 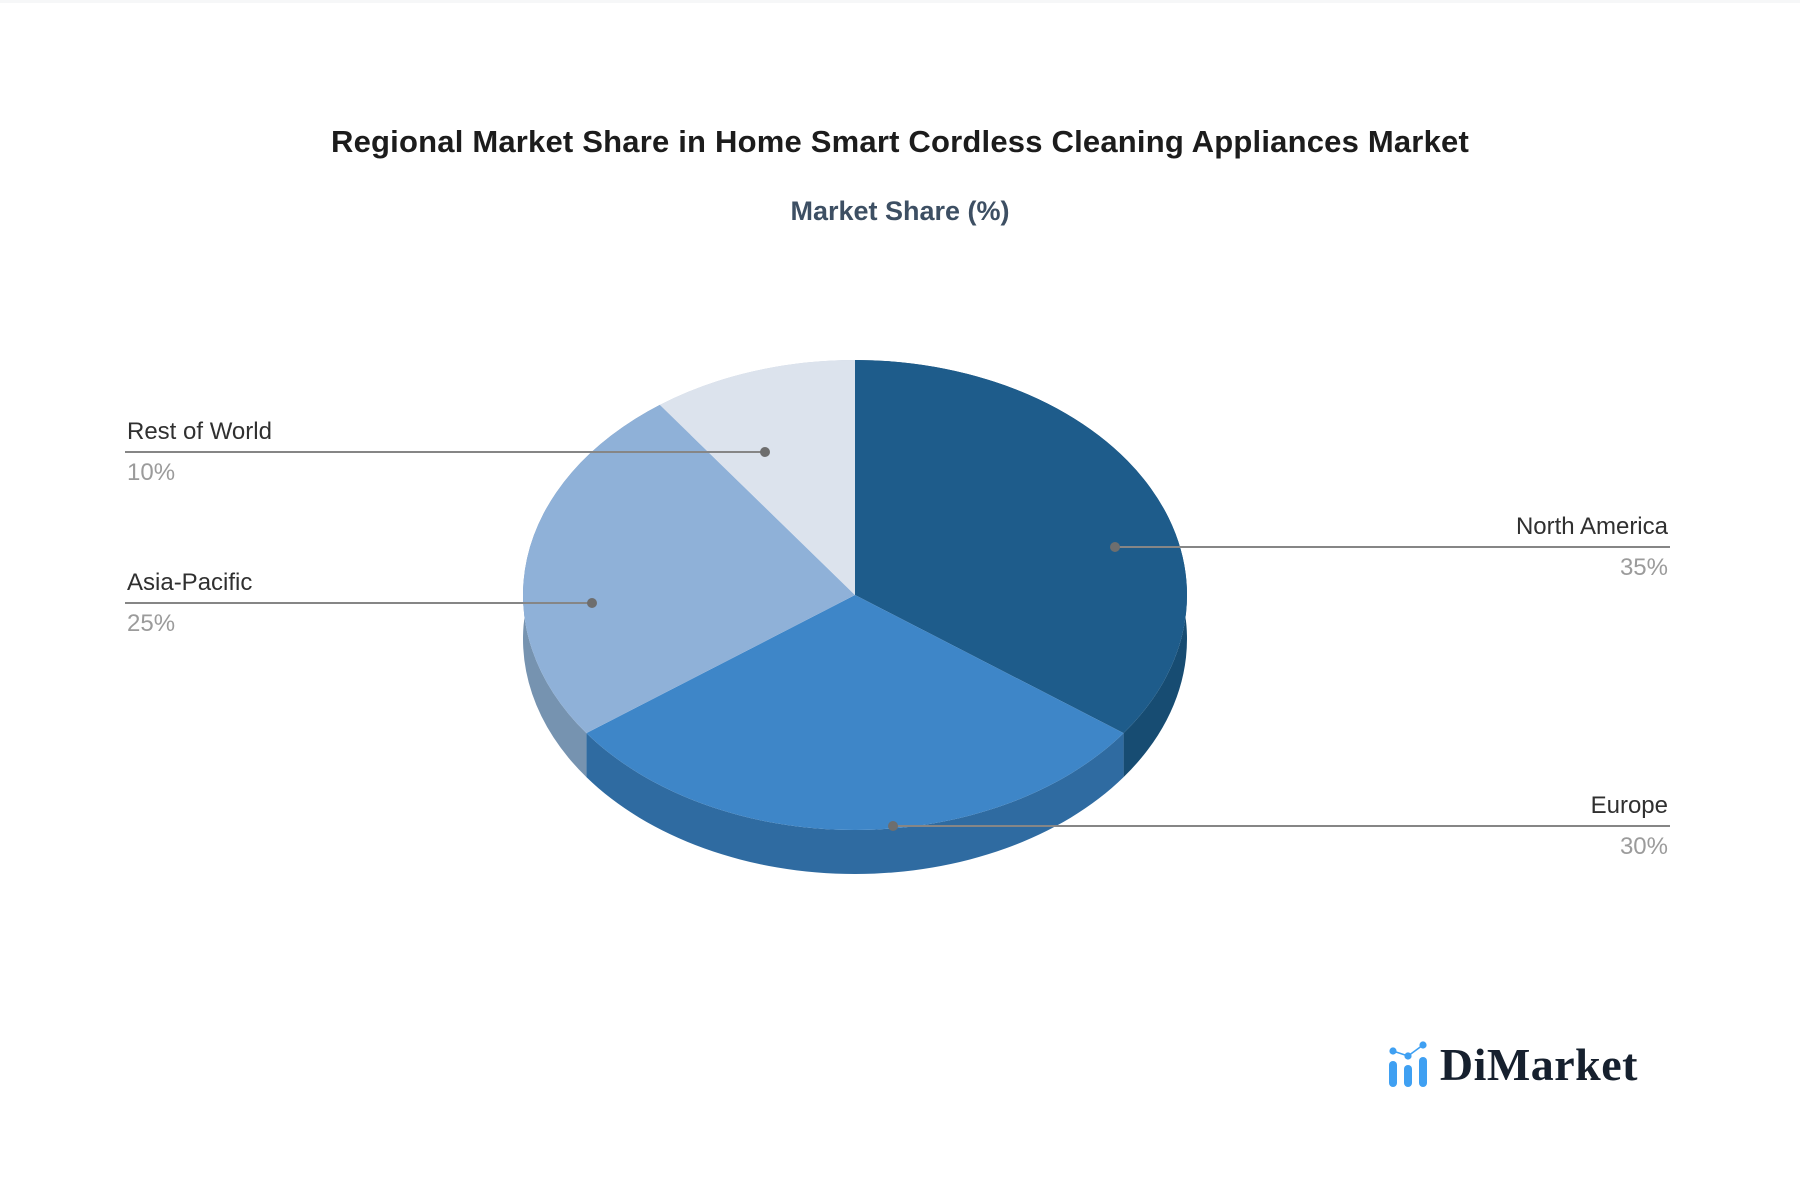 I want to click on dimarket-logo: DiMarket, so click(x=1512, y=1064).